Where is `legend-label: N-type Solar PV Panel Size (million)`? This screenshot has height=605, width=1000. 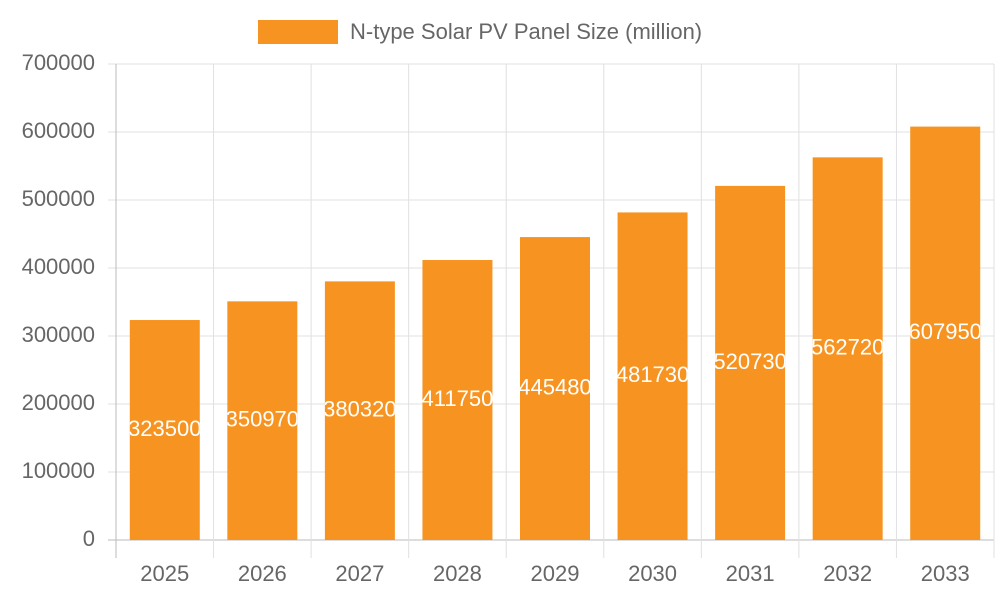
legend-label: N-type Solar PV Panel Size (million) is located at coordinates (526, 31).